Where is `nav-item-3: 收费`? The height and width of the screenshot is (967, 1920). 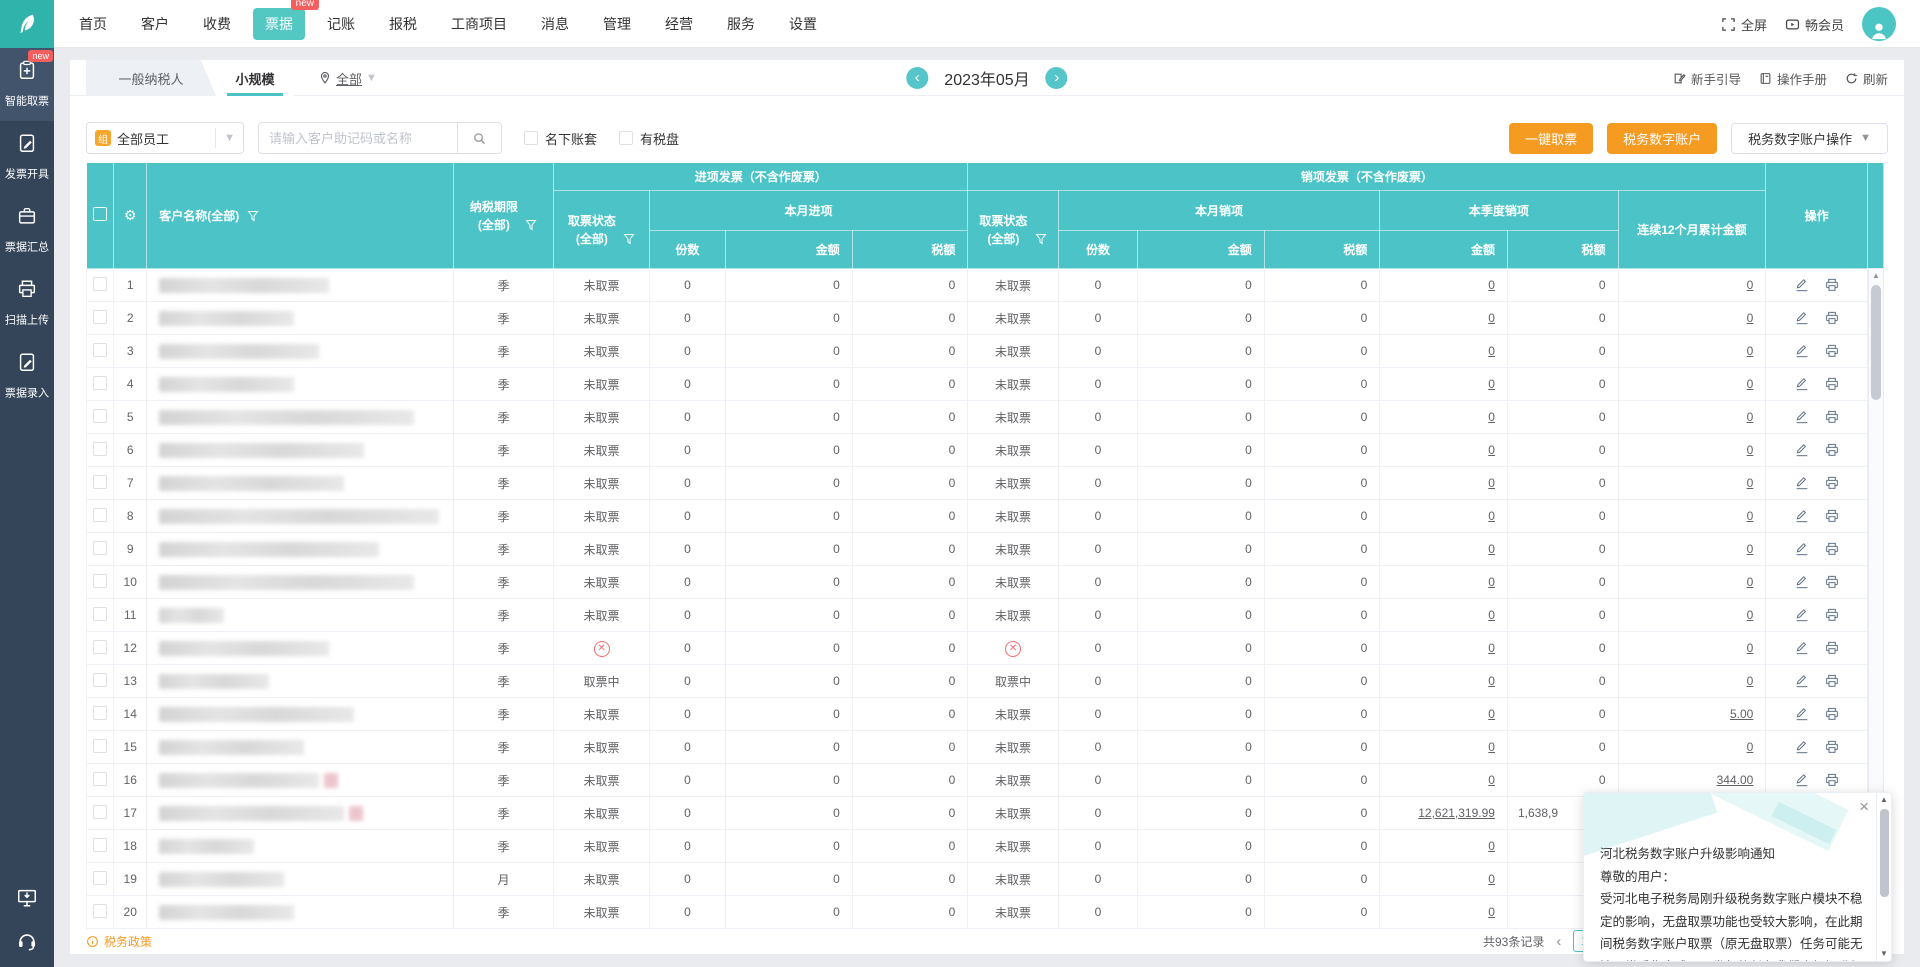
nav-item-3: 收费 is located at coordinates (217, 24).